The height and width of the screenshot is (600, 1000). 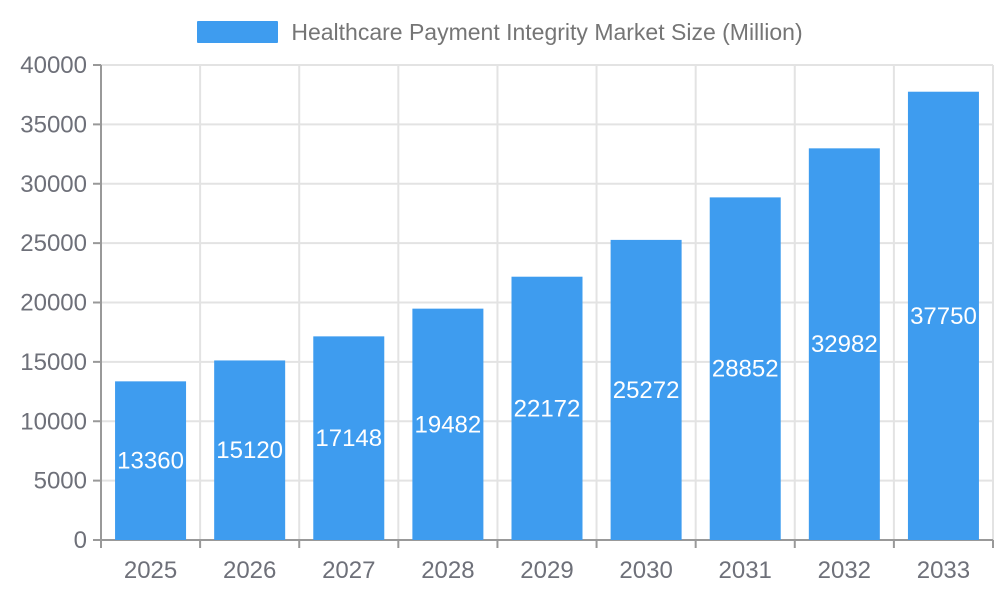 What do you see at coordinates (53, 184) in the screenshot?
I see `y-tick-label: 30000` at bounding box center [53, 184].